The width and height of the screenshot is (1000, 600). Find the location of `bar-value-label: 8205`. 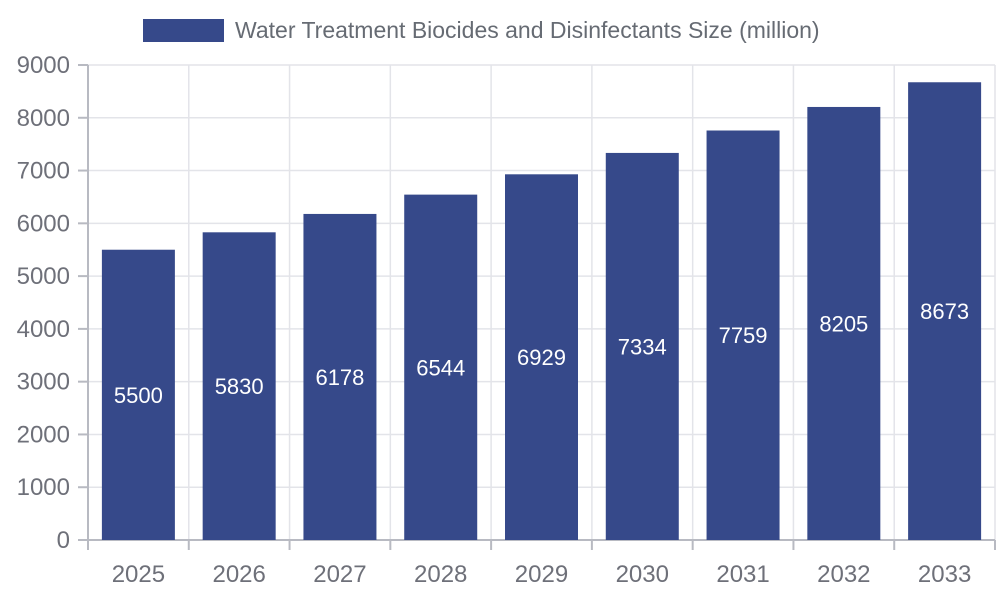

bar-value-label: 8205 is located at coordinates (843, 323).